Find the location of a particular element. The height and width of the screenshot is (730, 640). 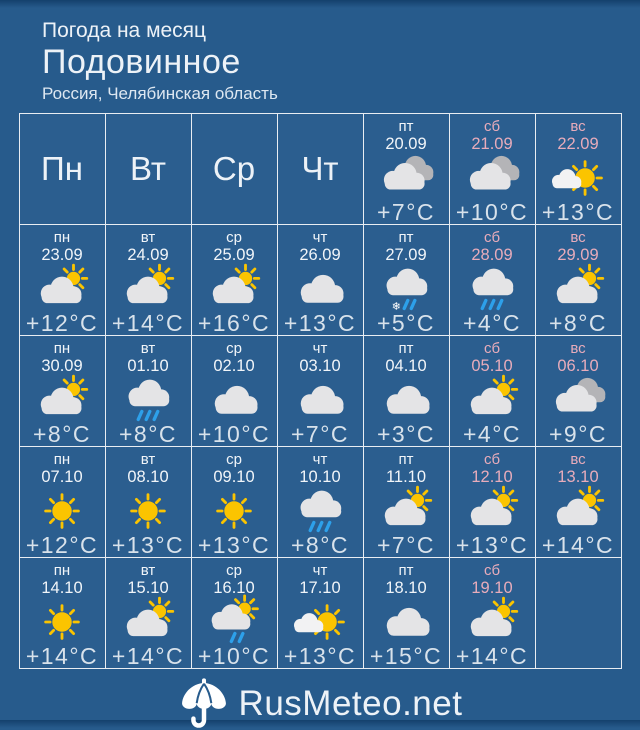

forecast-cell-30.09: пн 30.09 +8°C is located at coordinates (62, 390).